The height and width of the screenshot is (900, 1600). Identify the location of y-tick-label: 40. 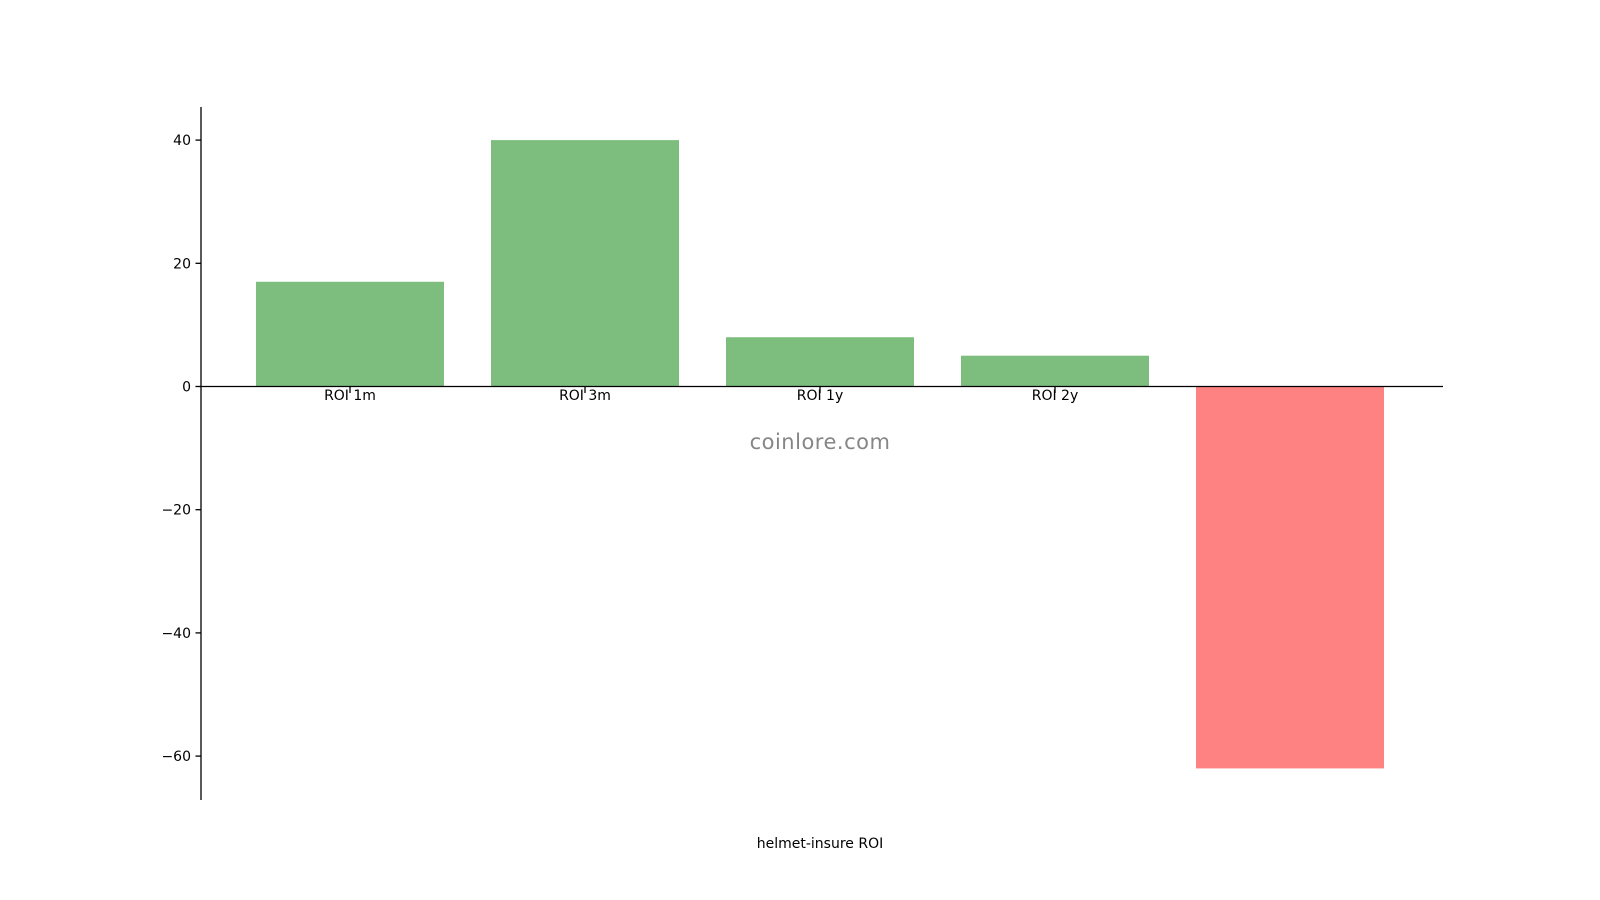
(182, 141).